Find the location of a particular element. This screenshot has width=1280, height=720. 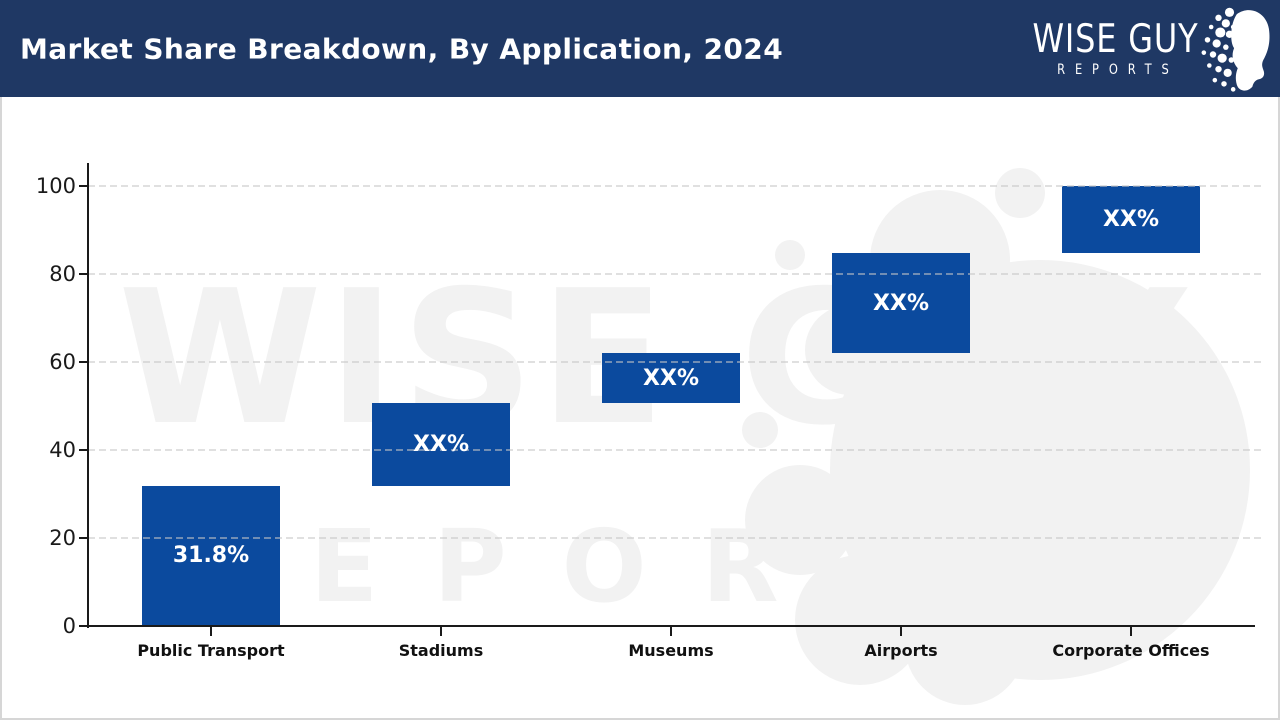

bar-public-transport is located at coordinates (211, 555).